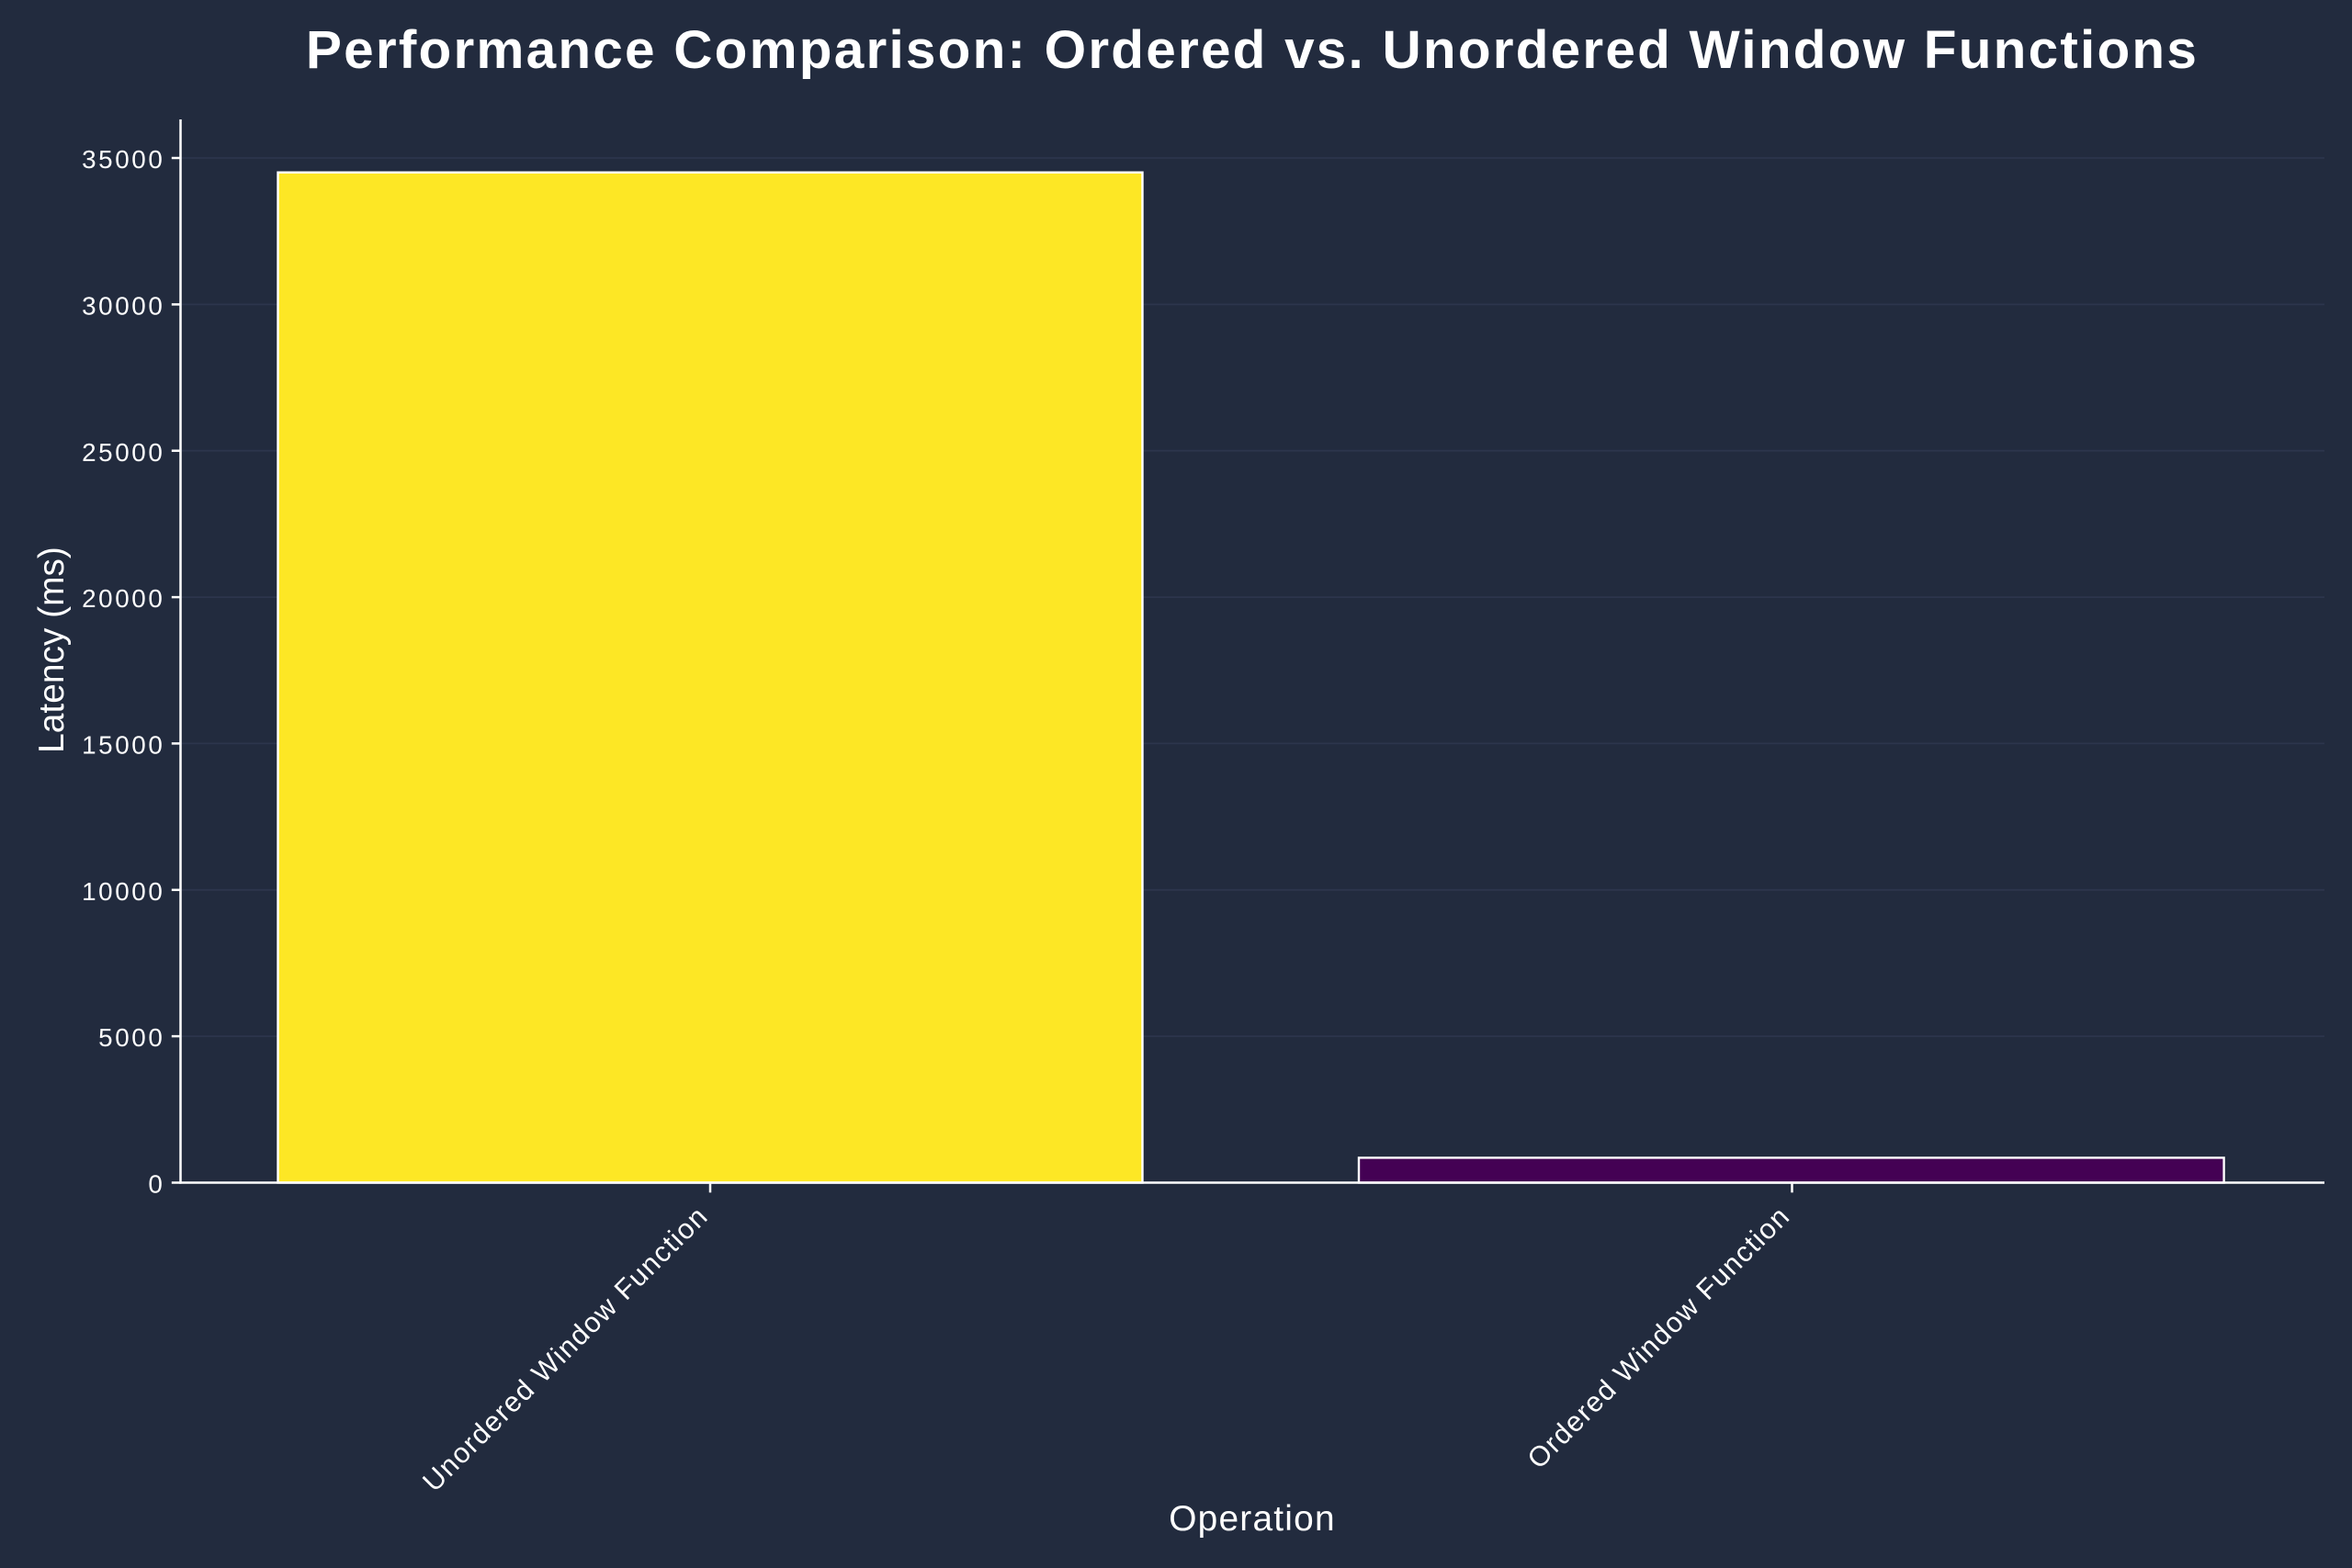 This screenshot has height=1568, width=2352. Describe the element at coordinates (131, 1037) in the screenshot. I see `svg-text: 5000` at that location.